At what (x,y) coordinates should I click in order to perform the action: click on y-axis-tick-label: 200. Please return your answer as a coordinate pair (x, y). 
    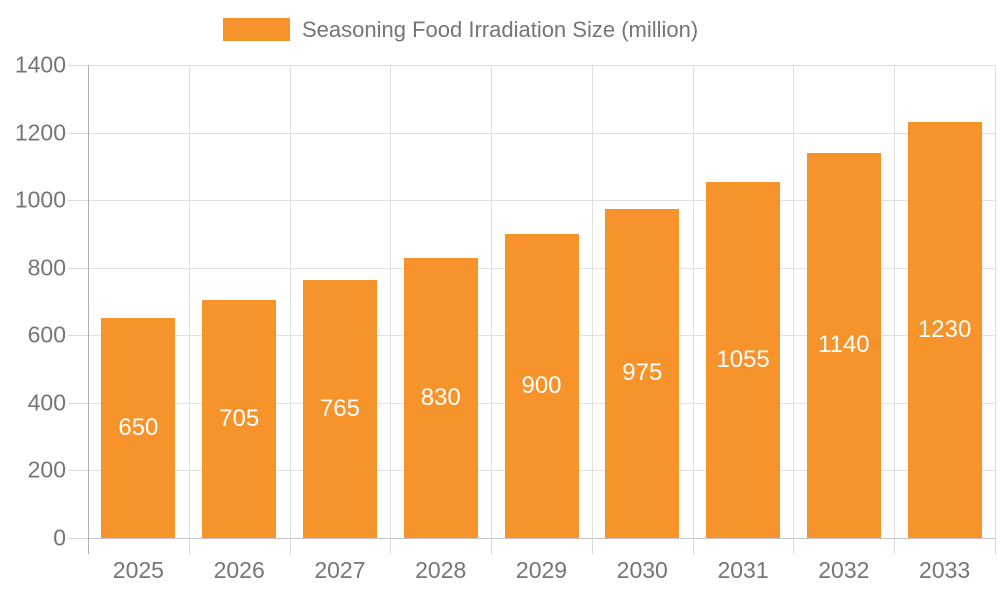
    Looking at the image, I should click on (46, 469).